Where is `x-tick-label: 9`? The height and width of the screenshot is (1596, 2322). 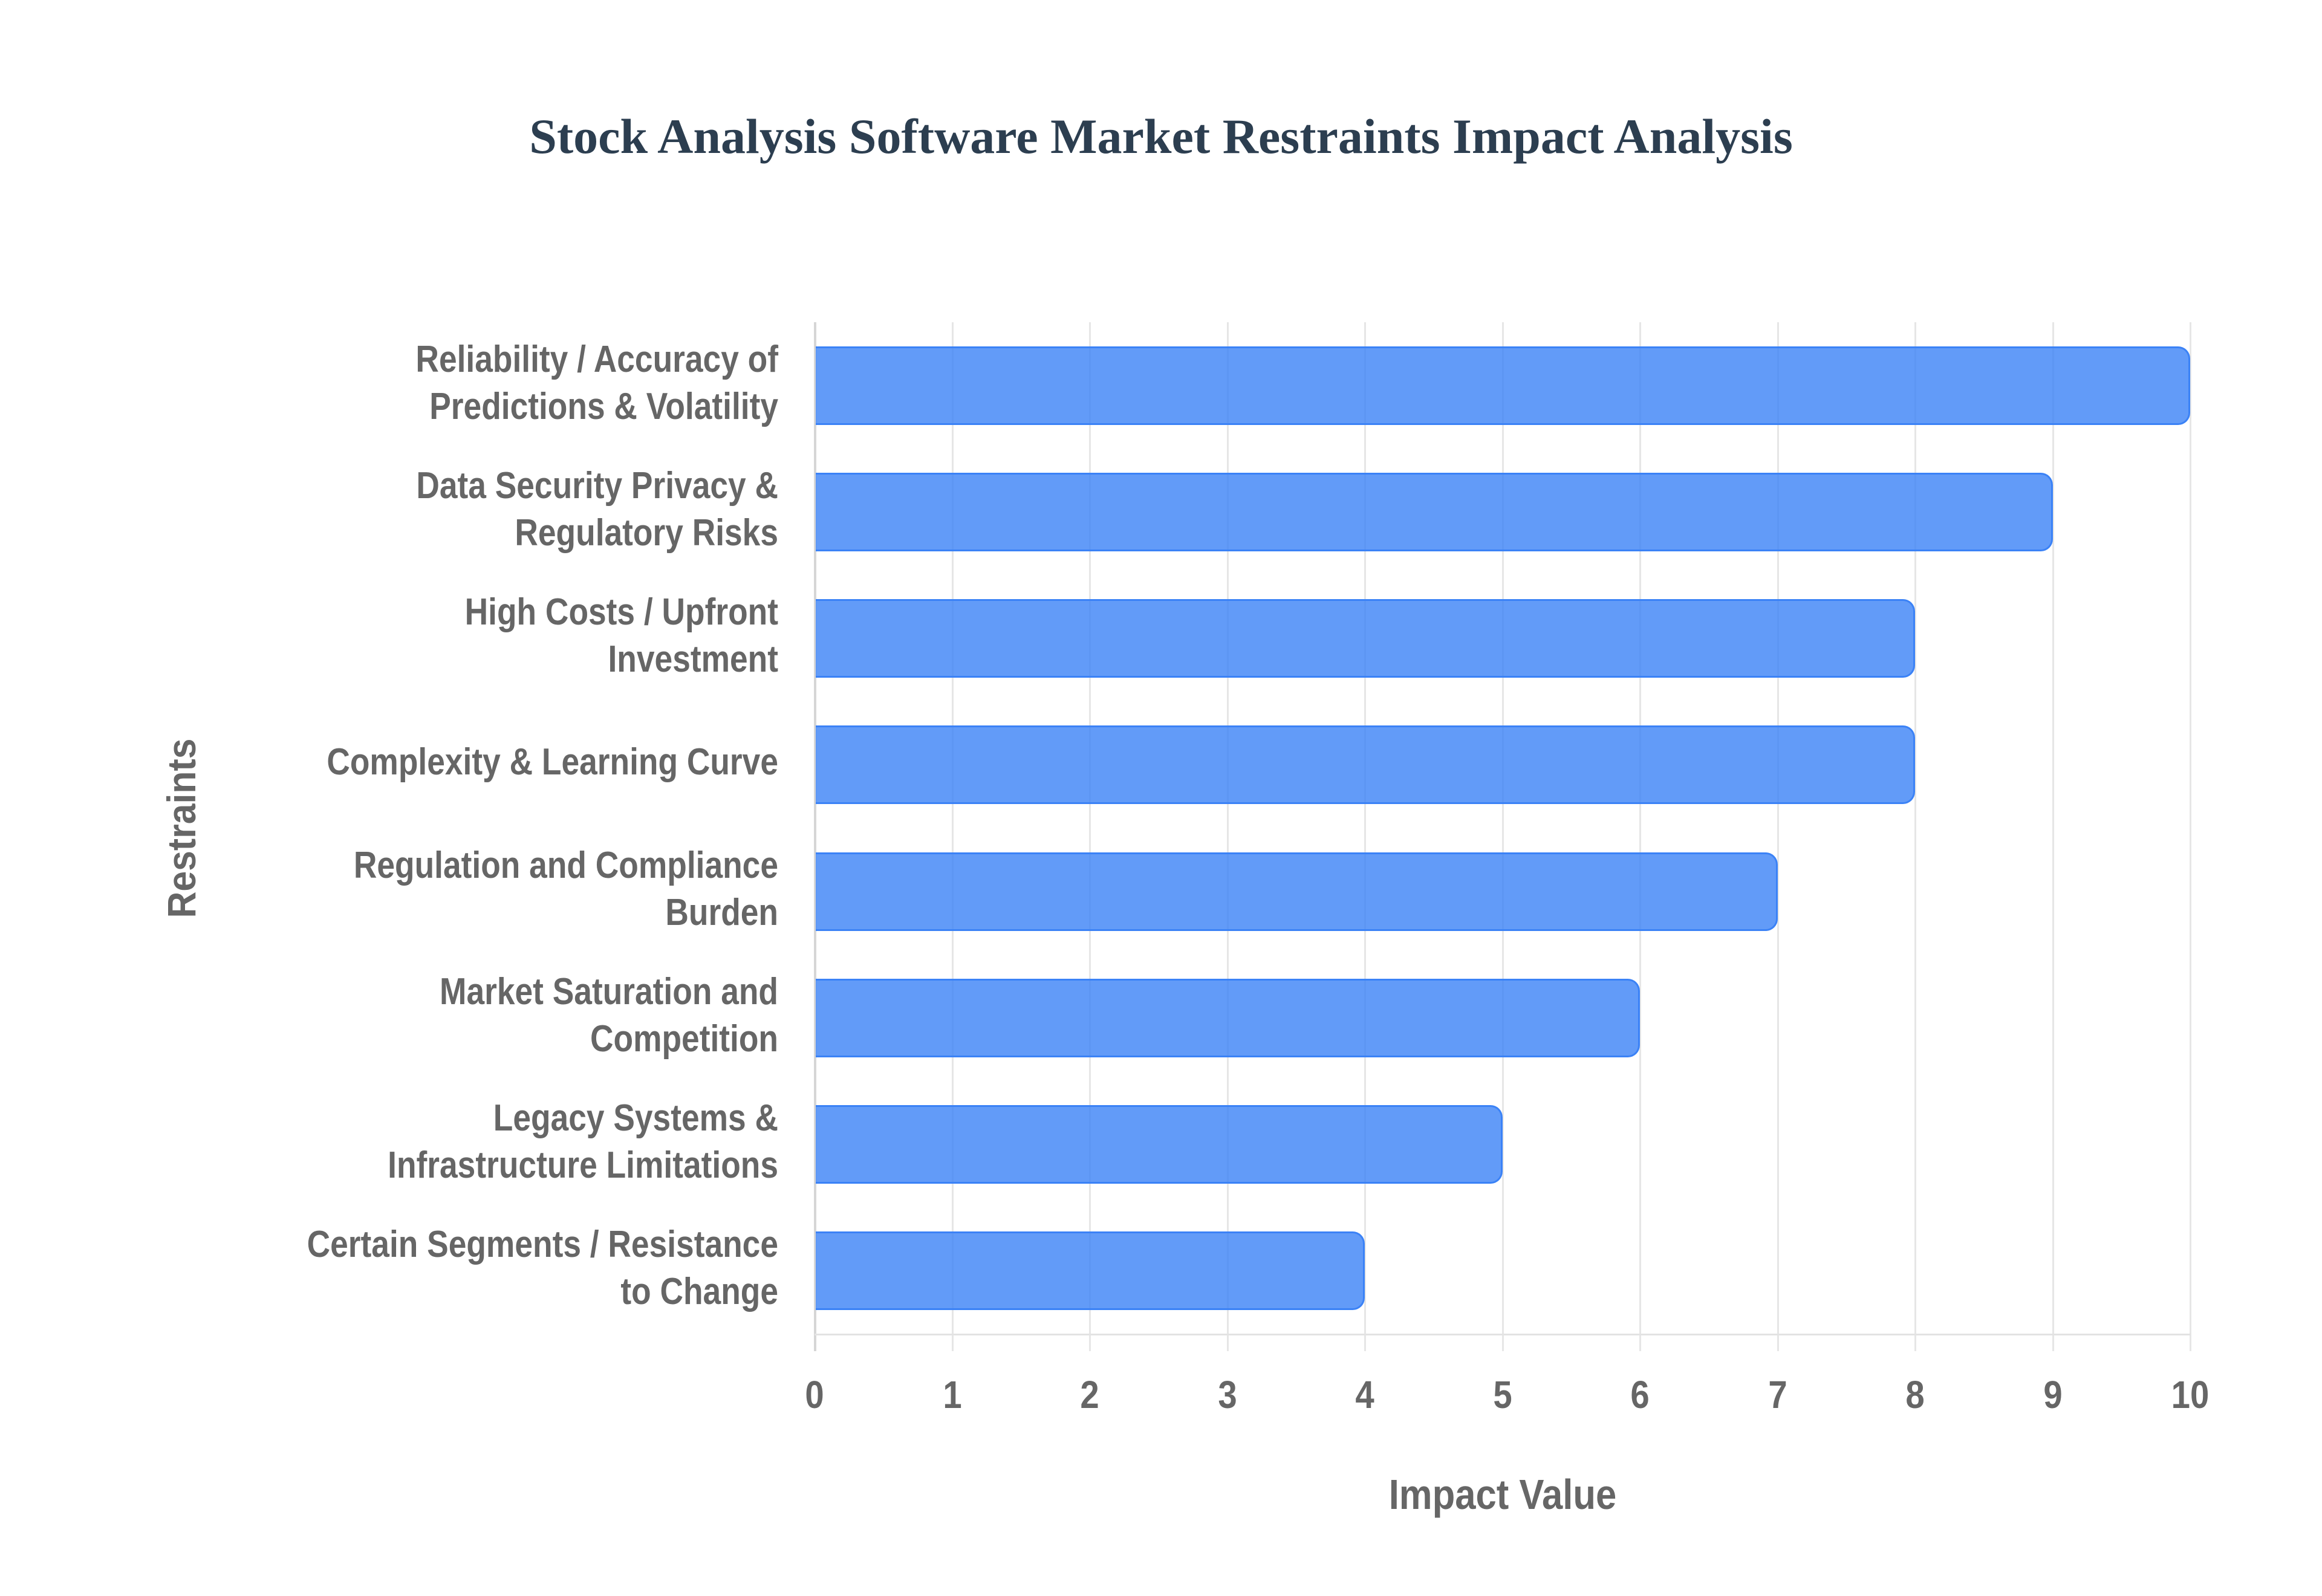 x-tick-label: 9 is located at coordinates (2053, 1394).